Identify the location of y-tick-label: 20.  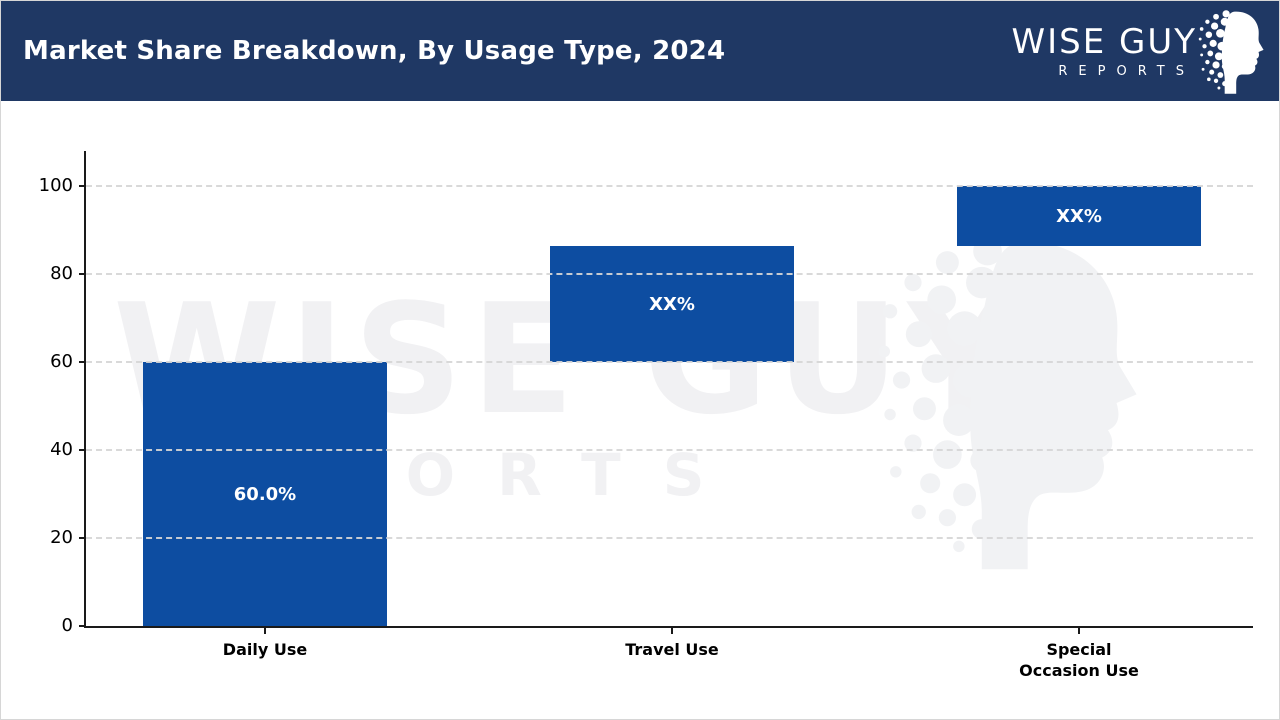
(61, 538).